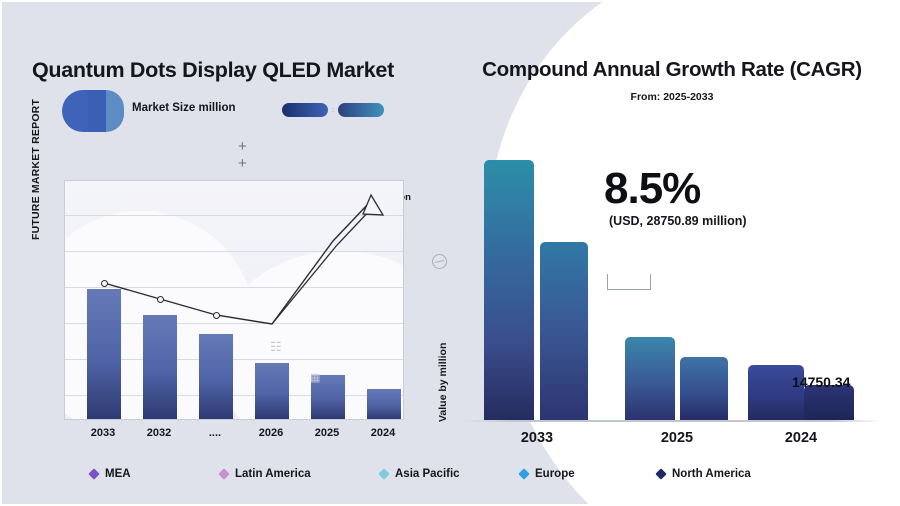 The height and width of the screenshot is (506, 900). What do you see at coordinates (829, 402) in the screenshot?
I see `bar-2024-b` at bounding box center [829, 402].